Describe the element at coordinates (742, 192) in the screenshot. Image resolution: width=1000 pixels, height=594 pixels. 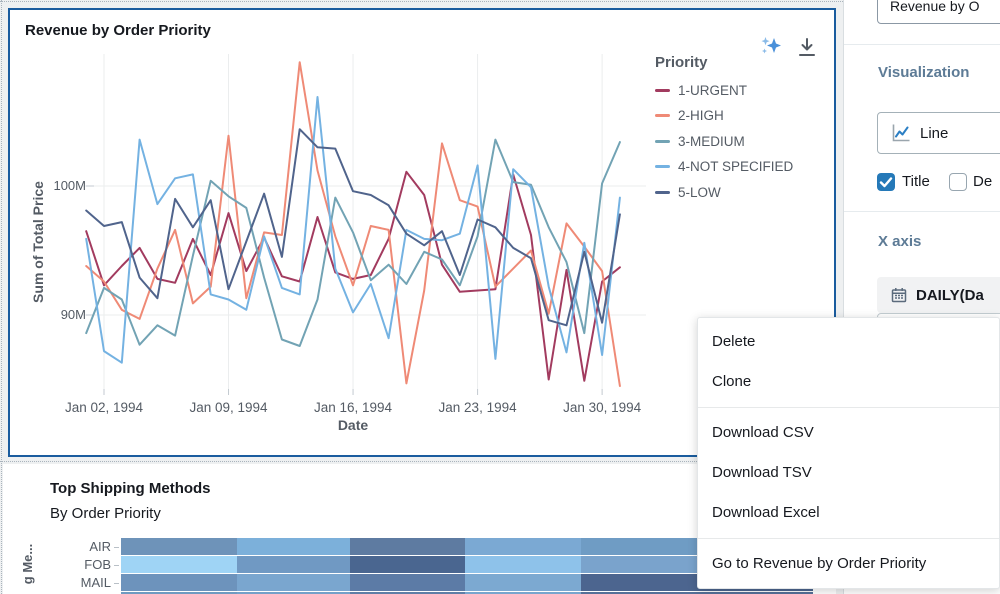
I see `legend-item: 5-LOW` at that location.